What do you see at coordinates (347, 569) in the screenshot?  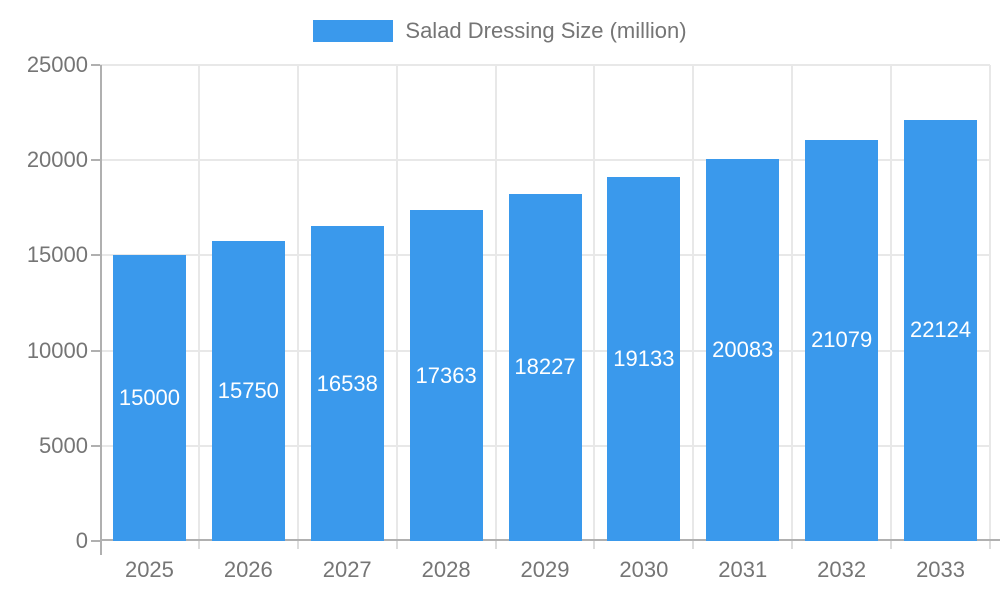 I see `x-axis-tick-label: 2027` at bounding box center [347, 569].